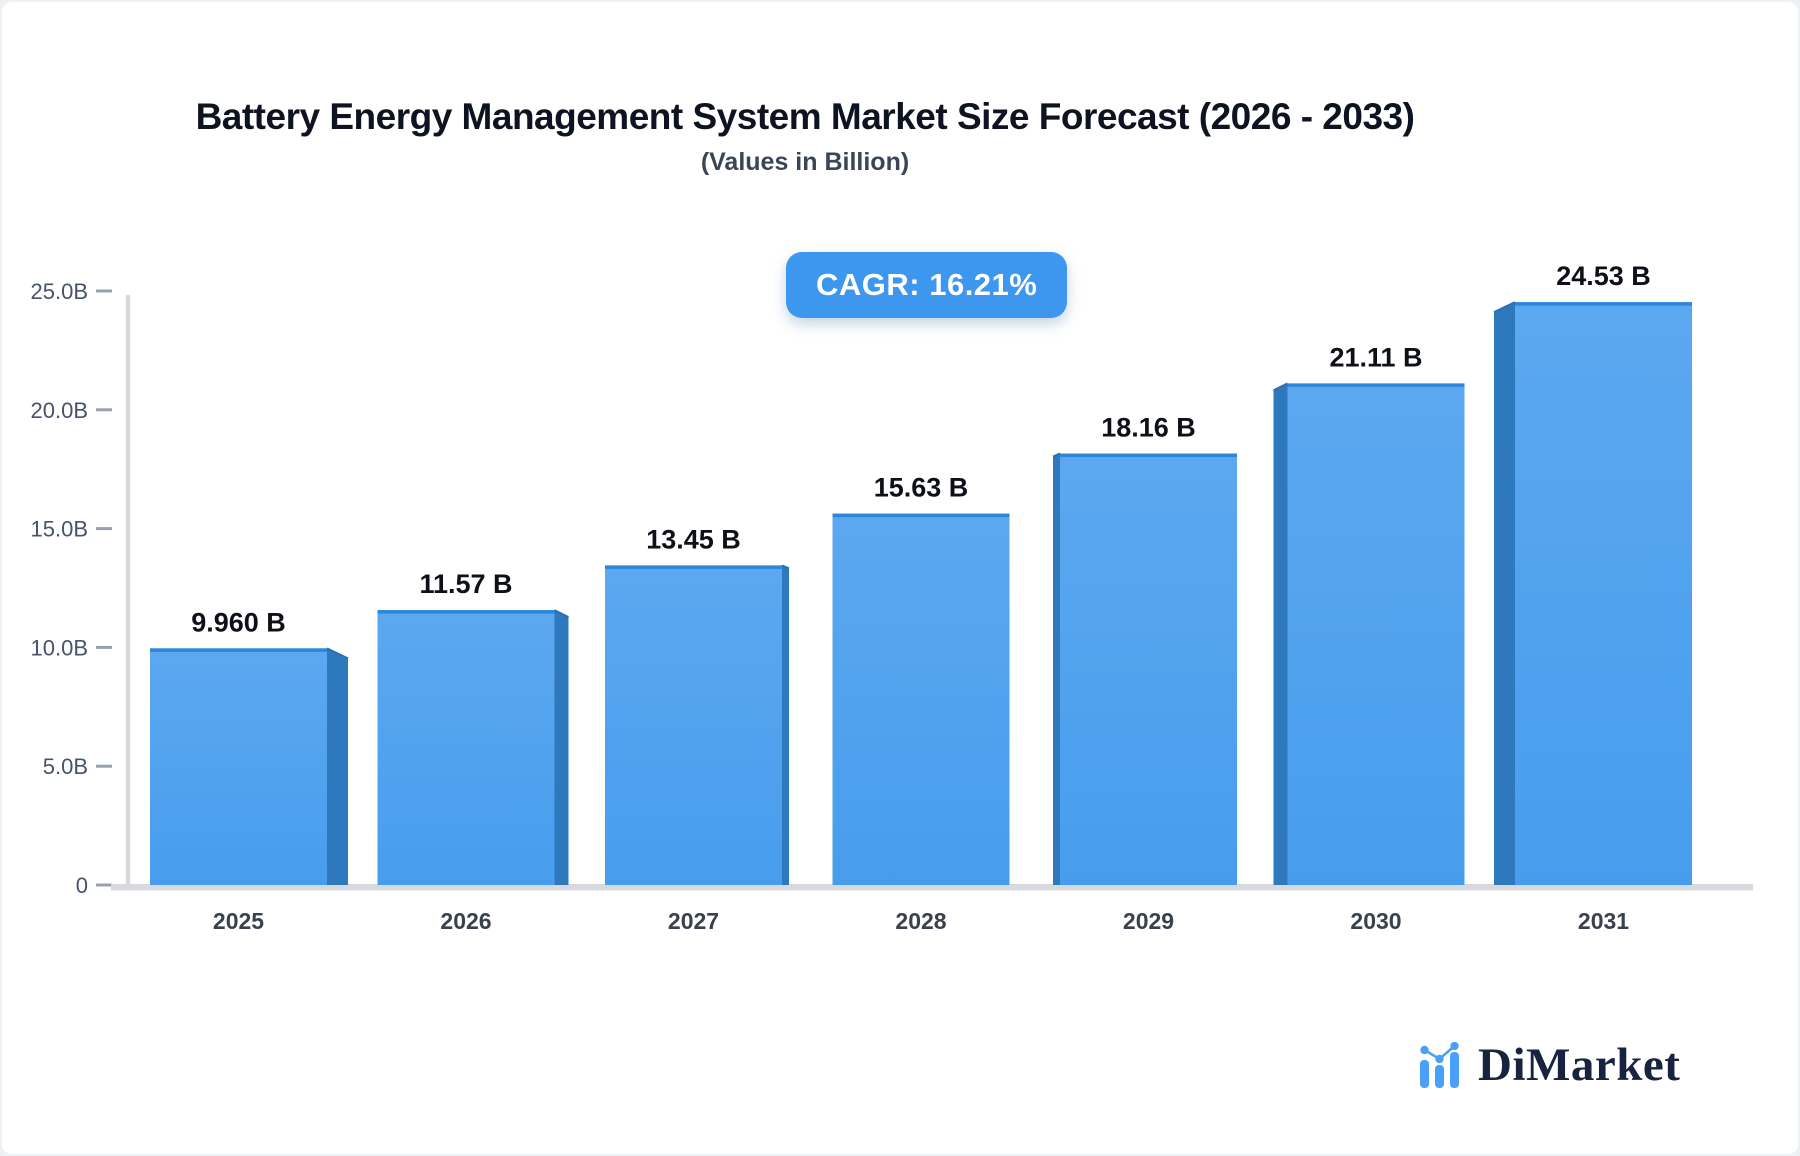 The image size is (1800, 1156). I want to click on bar-top-edge-2025, so click(238, 650).